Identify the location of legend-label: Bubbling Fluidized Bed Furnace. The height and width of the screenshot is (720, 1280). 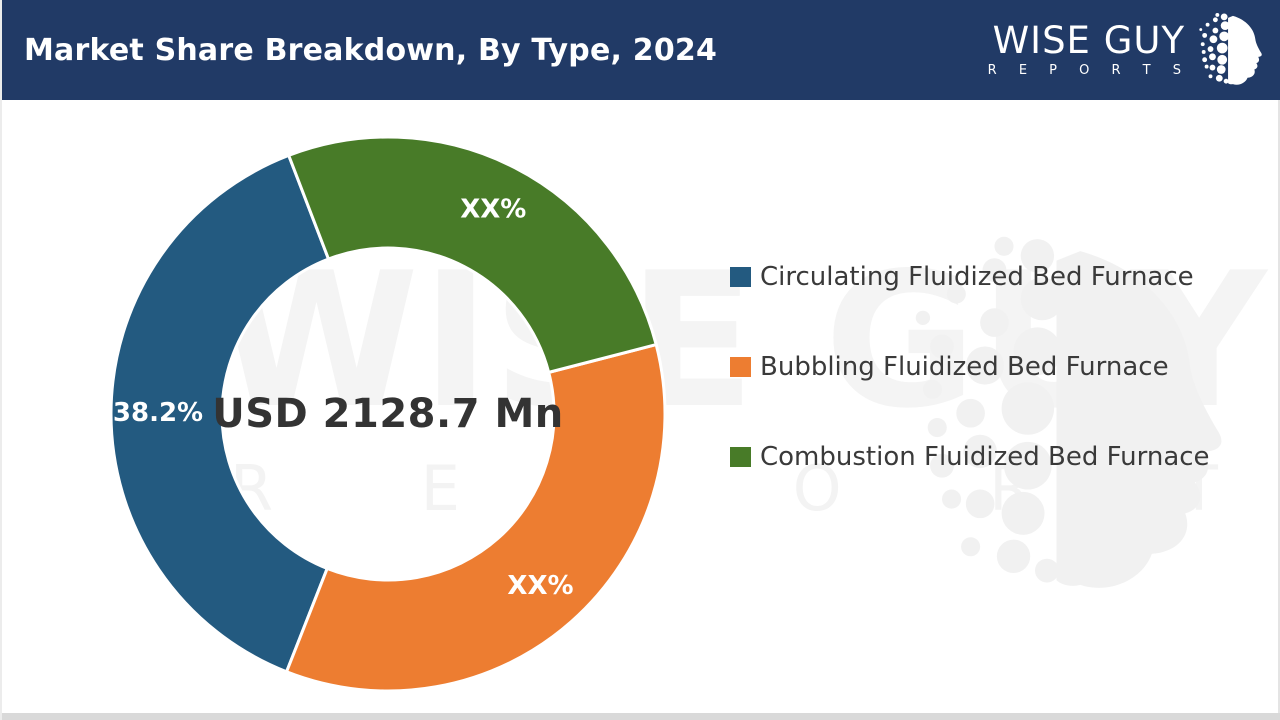
(964, 367).